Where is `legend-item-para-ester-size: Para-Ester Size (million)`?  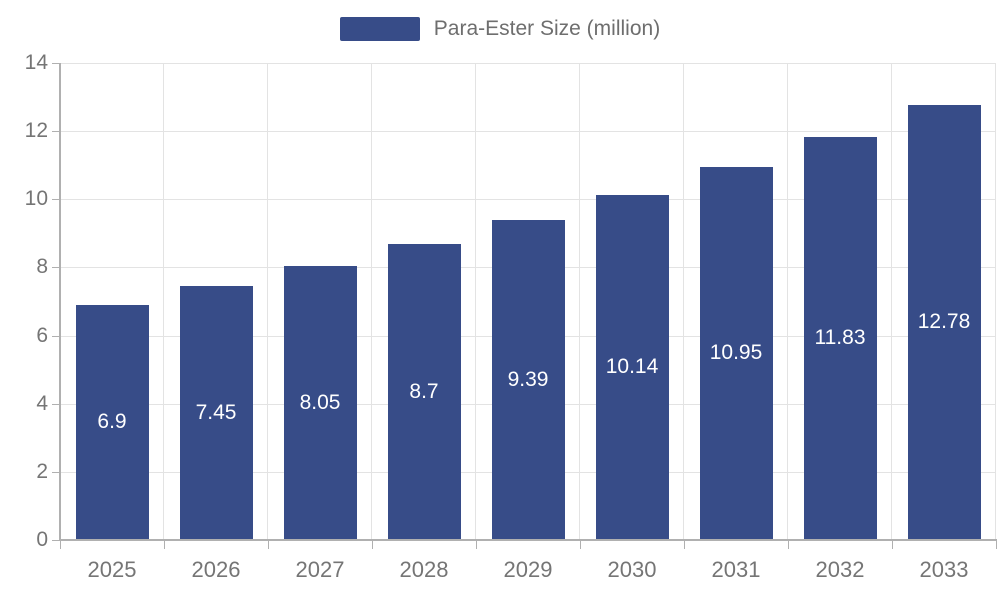 legend-item-para-ester-size: Para-Ester Size (million) is located at coordinates (500, 29).